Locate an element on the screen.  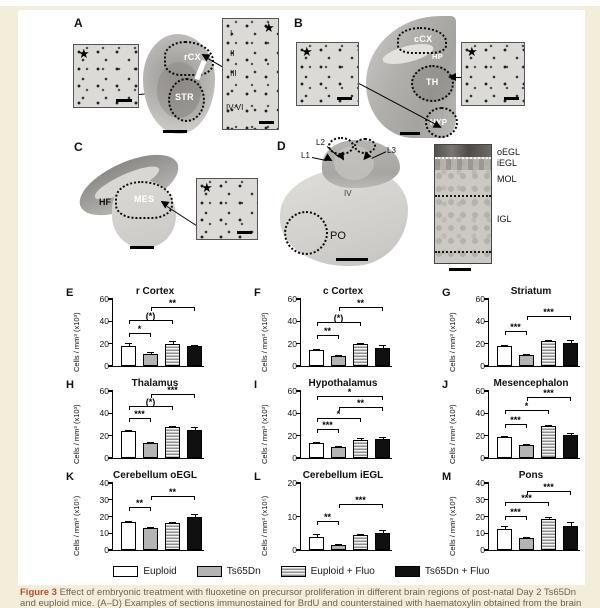
legend-item: Euploid is located at coordinates (145, 571).